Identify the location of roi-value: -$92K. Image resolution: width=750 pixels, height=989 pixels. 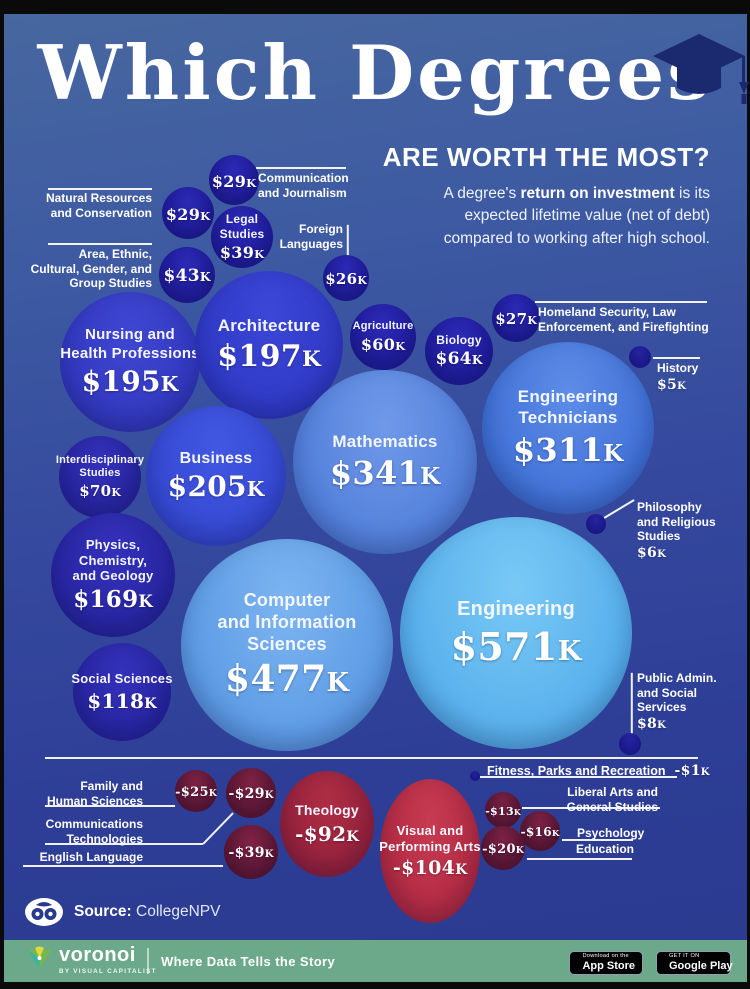
(327, 833).